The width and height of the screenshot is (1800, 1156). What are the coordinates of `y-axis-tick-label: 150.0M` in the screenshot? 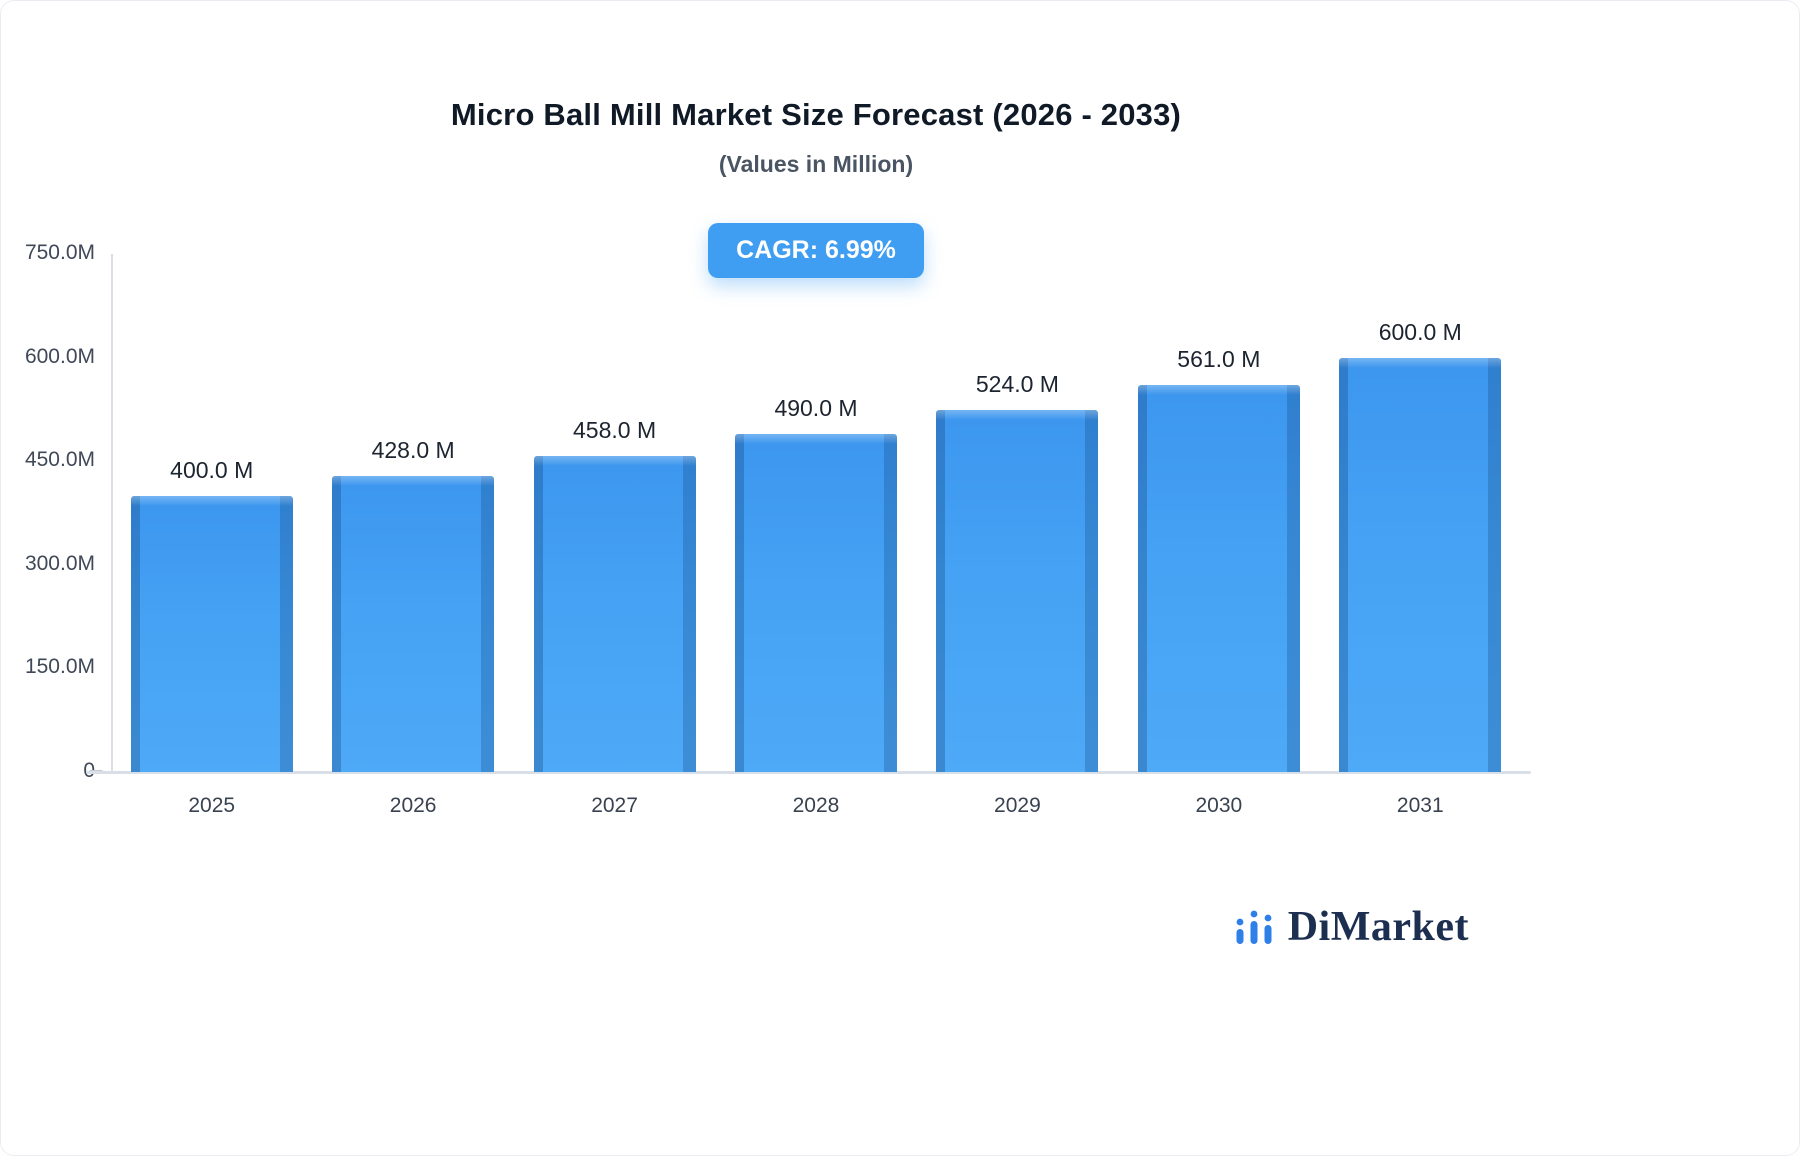 It's located at (59, 667).